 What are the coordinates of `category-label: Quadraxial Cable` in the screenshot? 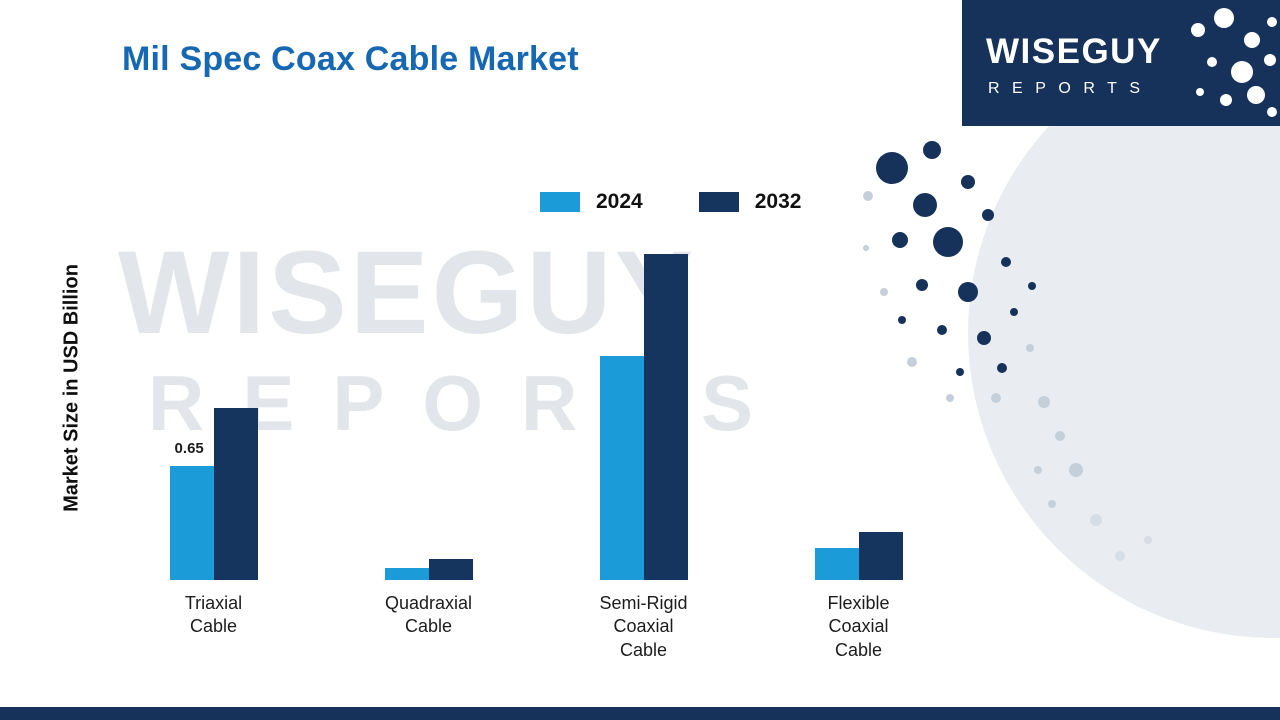 It's located at (428, 615).